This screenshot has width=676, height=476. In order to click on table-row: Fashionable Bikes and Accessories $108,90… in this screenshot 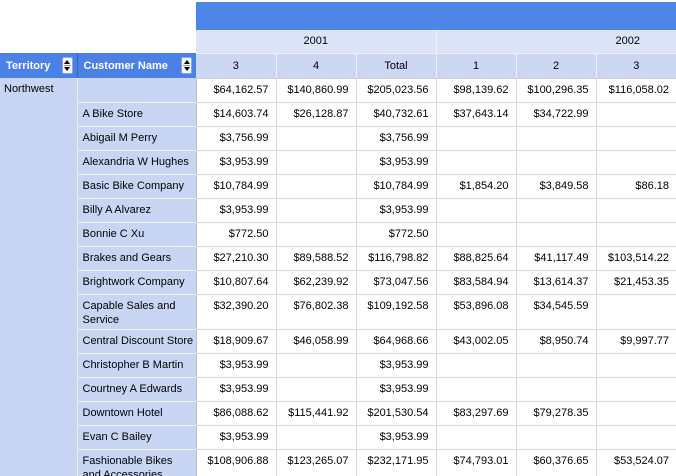, I will do `click(338, 462)`.